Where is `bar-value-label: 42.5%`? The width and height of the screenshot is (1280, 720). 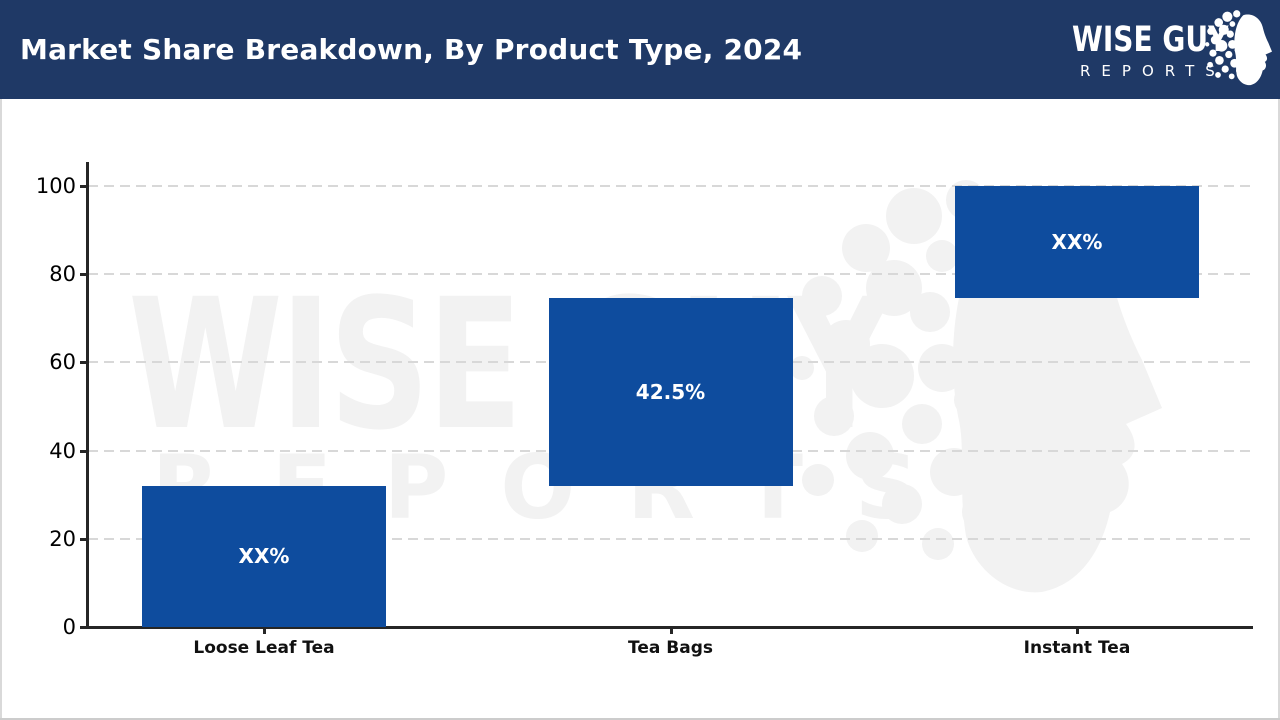 bar-value-label: 42.5% is located at coordinates (670, 392).